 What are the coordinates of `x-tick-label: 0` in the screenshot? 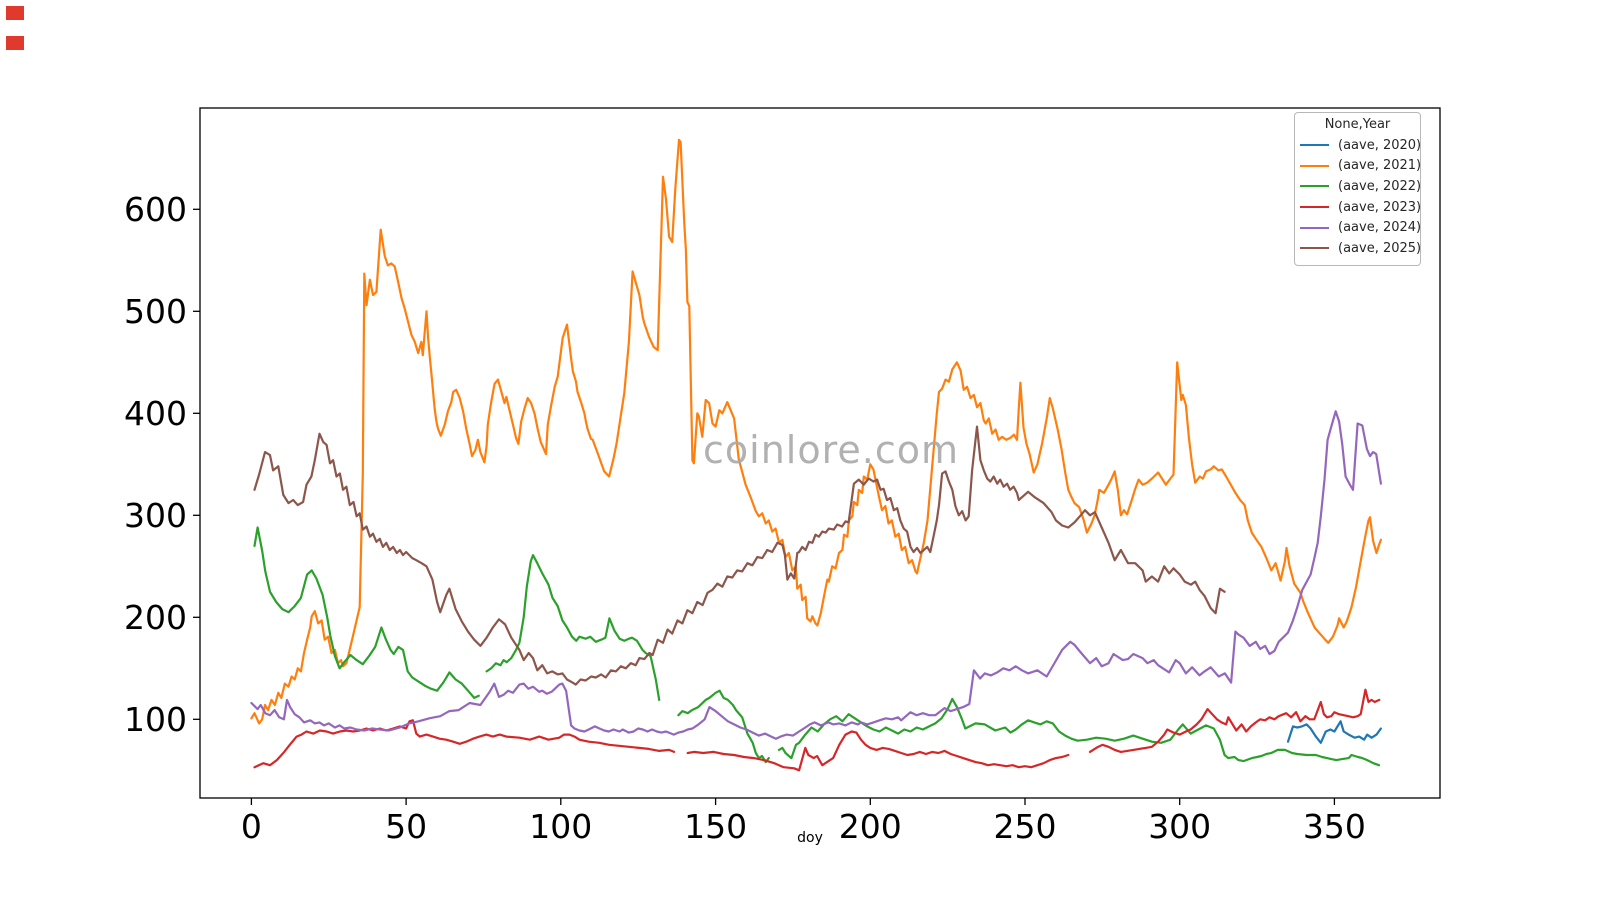 It's located at (251, 826).